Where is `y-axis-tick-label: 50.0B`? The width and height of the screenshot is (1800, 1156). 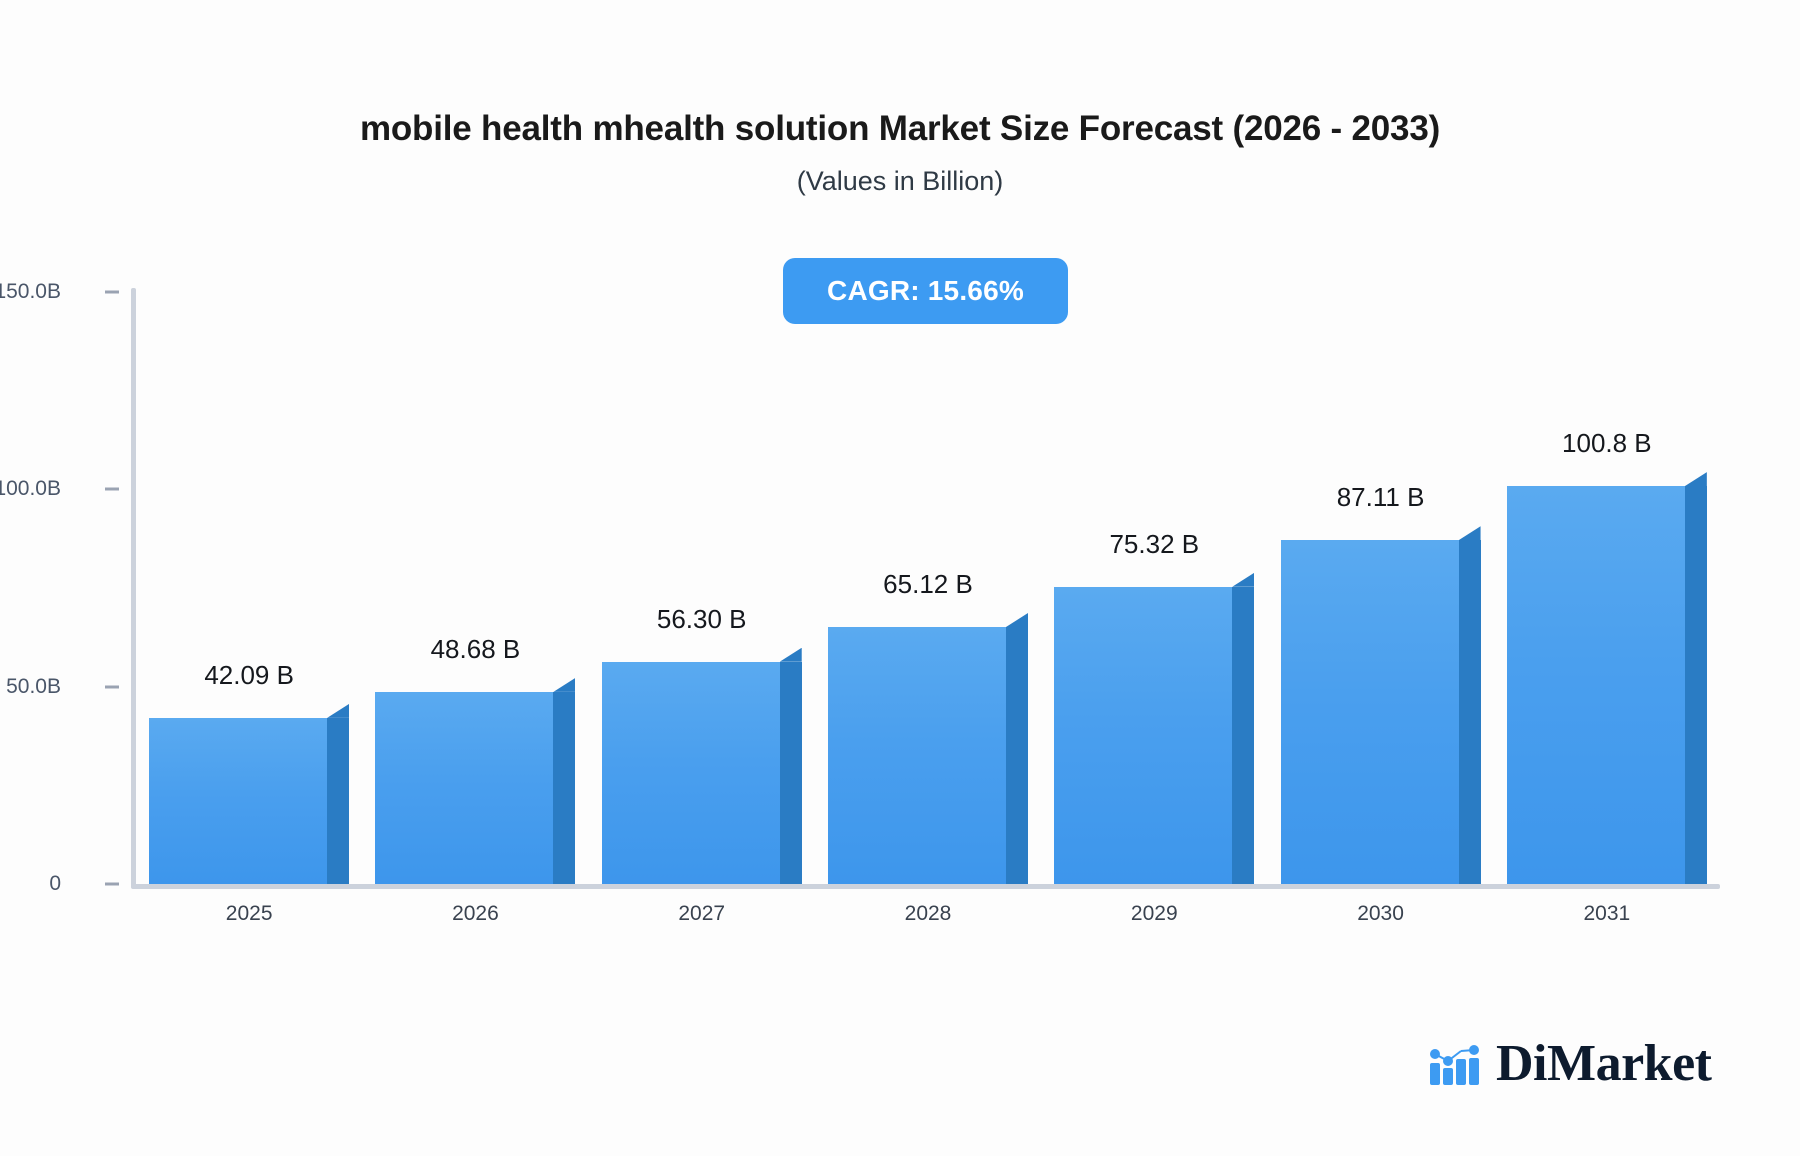 y-axis-tick-label: 50.0B is located at coordinates (33, 686).